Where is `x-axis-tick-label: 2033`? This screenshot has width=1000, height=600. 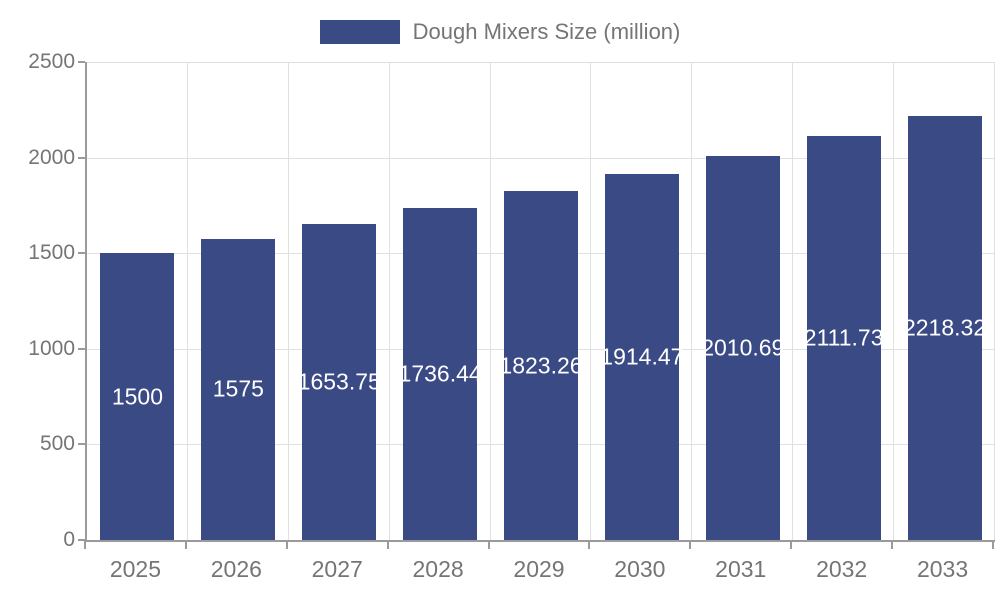
x-axis-tick-label: 2033 is located at coordinates (942, 569).